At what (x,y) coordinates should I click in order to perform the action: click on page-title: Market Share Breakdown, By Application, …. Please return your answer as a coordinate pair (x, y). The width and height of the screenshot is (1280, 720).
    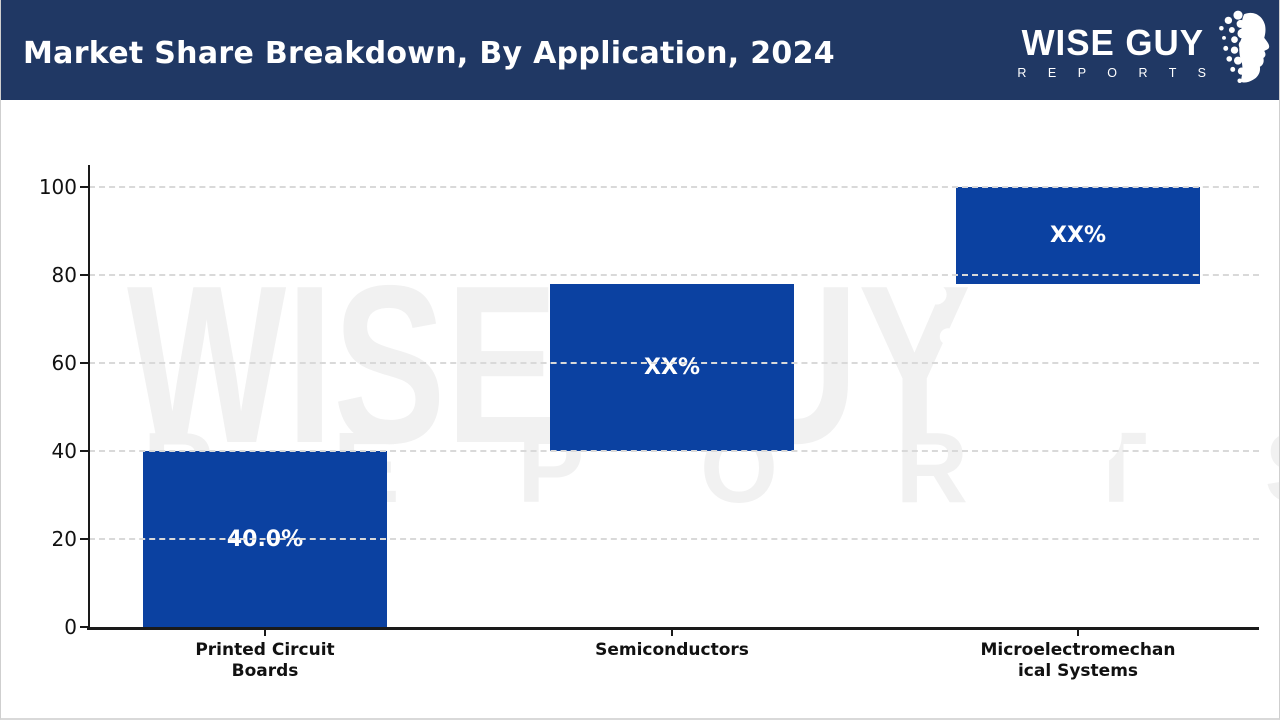
    Looking at the image, I should click on (429, 53).